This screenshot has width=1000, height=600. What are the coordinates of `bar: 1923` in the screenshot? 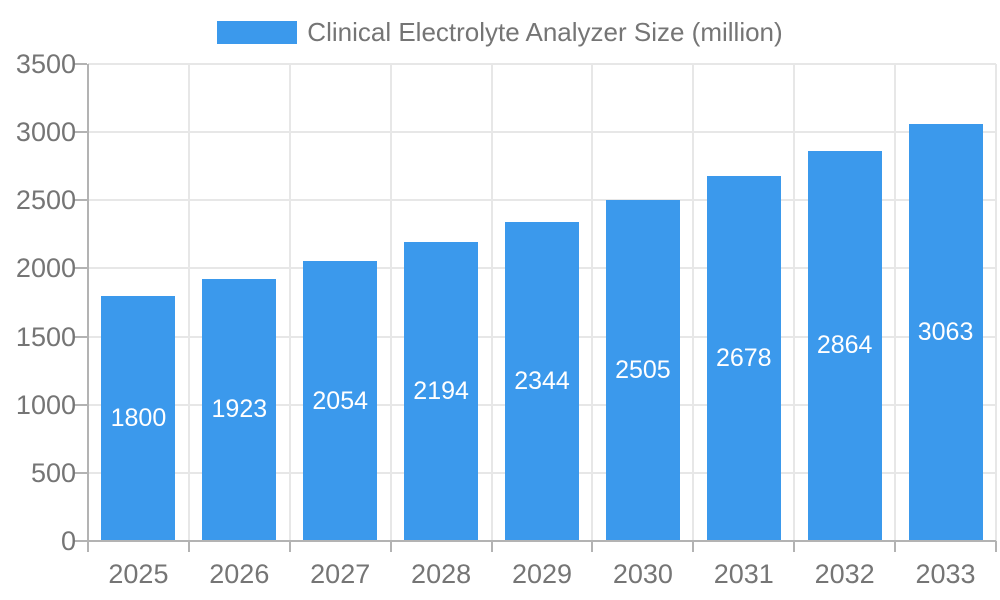 It's located at (239, 409).